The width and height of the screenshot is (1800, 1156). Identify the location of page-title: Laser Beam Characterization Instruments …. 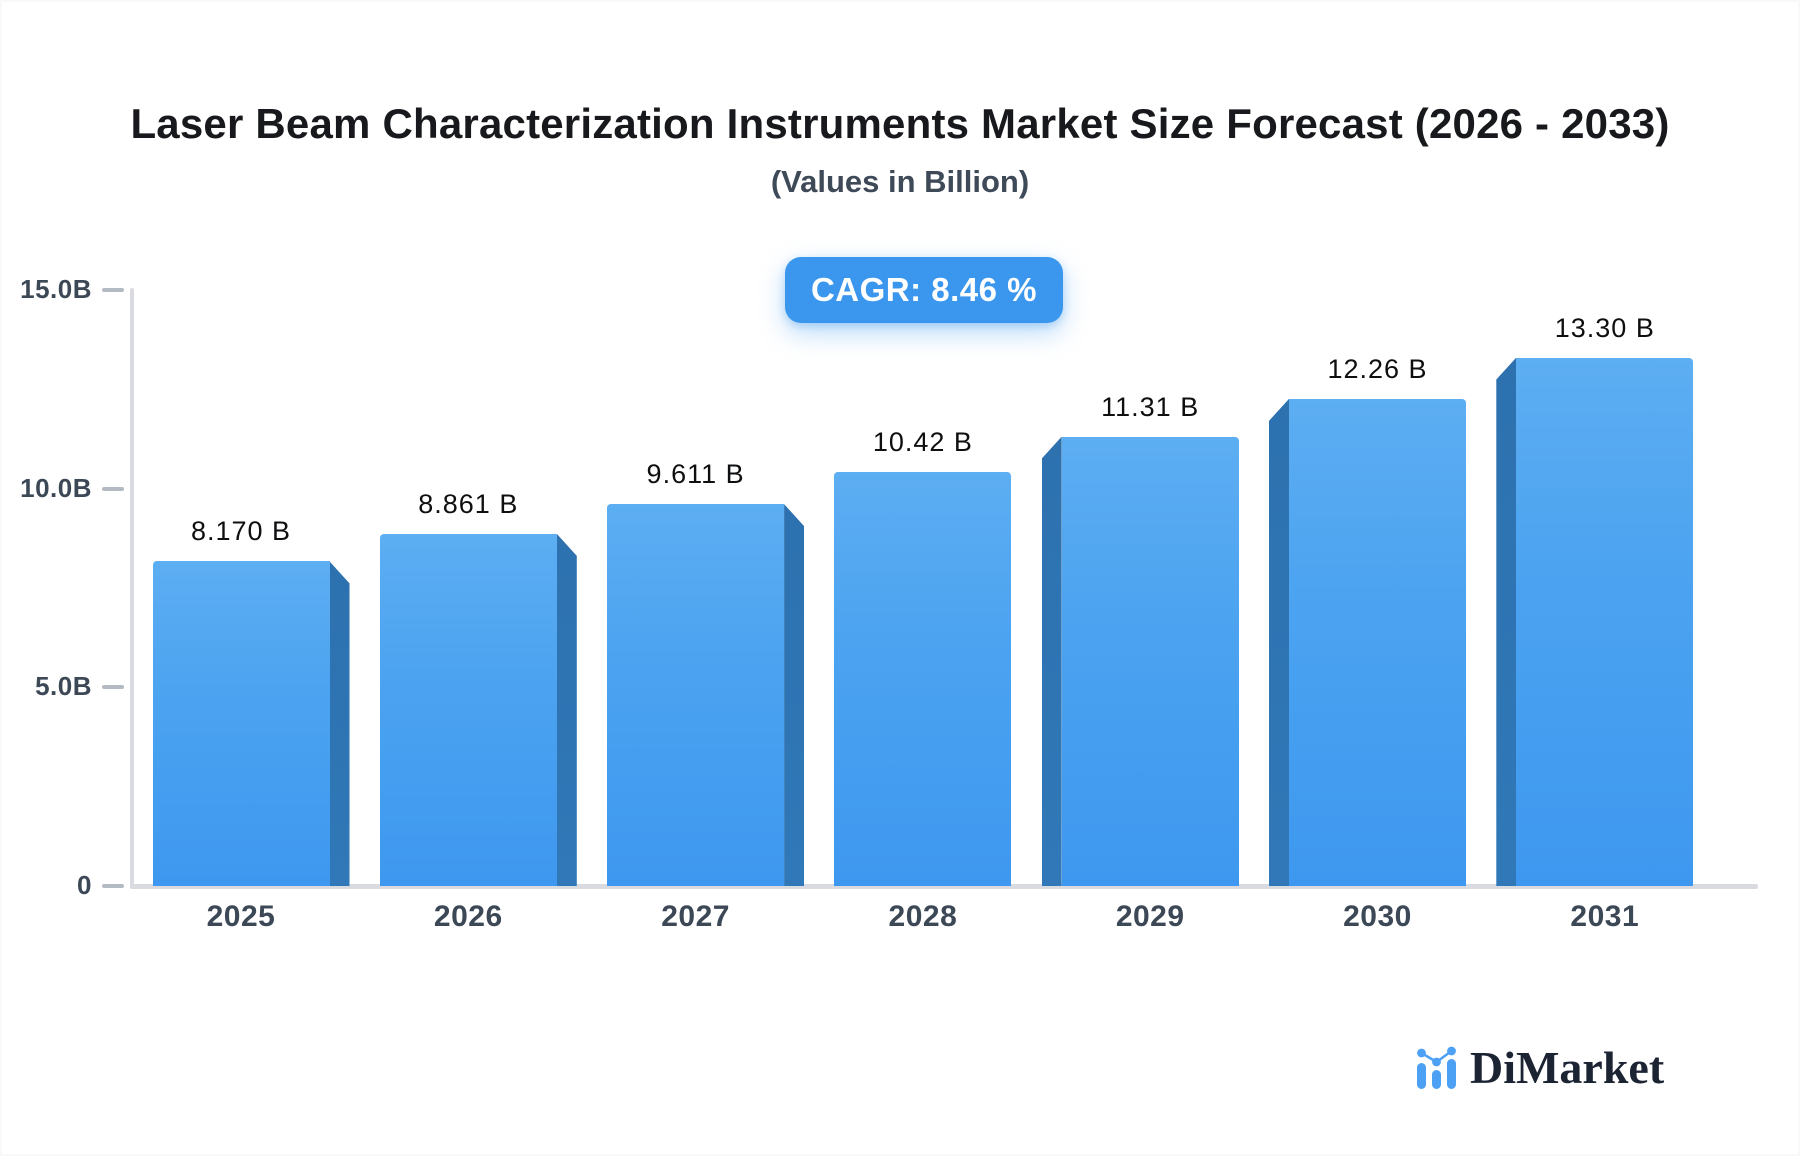
(900, 123).